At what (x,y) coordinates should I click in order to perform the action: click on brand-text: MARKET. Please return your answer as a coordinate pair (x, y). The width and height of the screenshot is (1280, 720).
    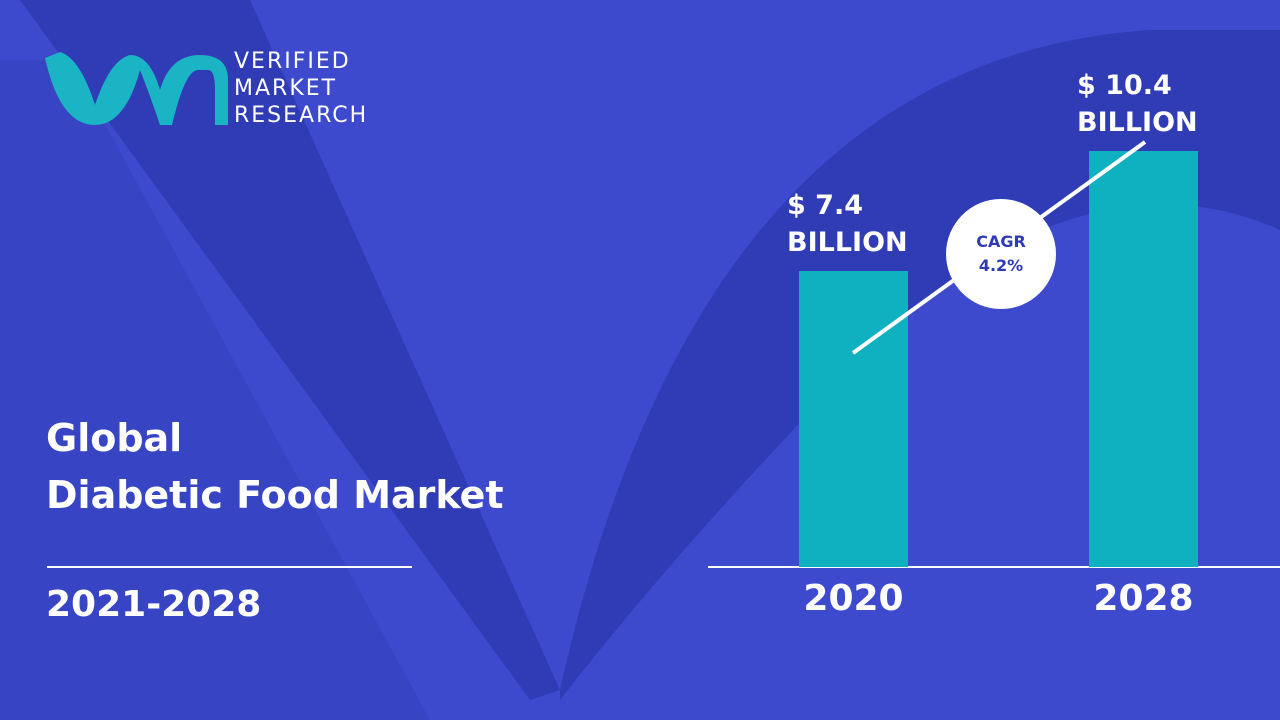
    Looking at the image, I should click on (286, 88).